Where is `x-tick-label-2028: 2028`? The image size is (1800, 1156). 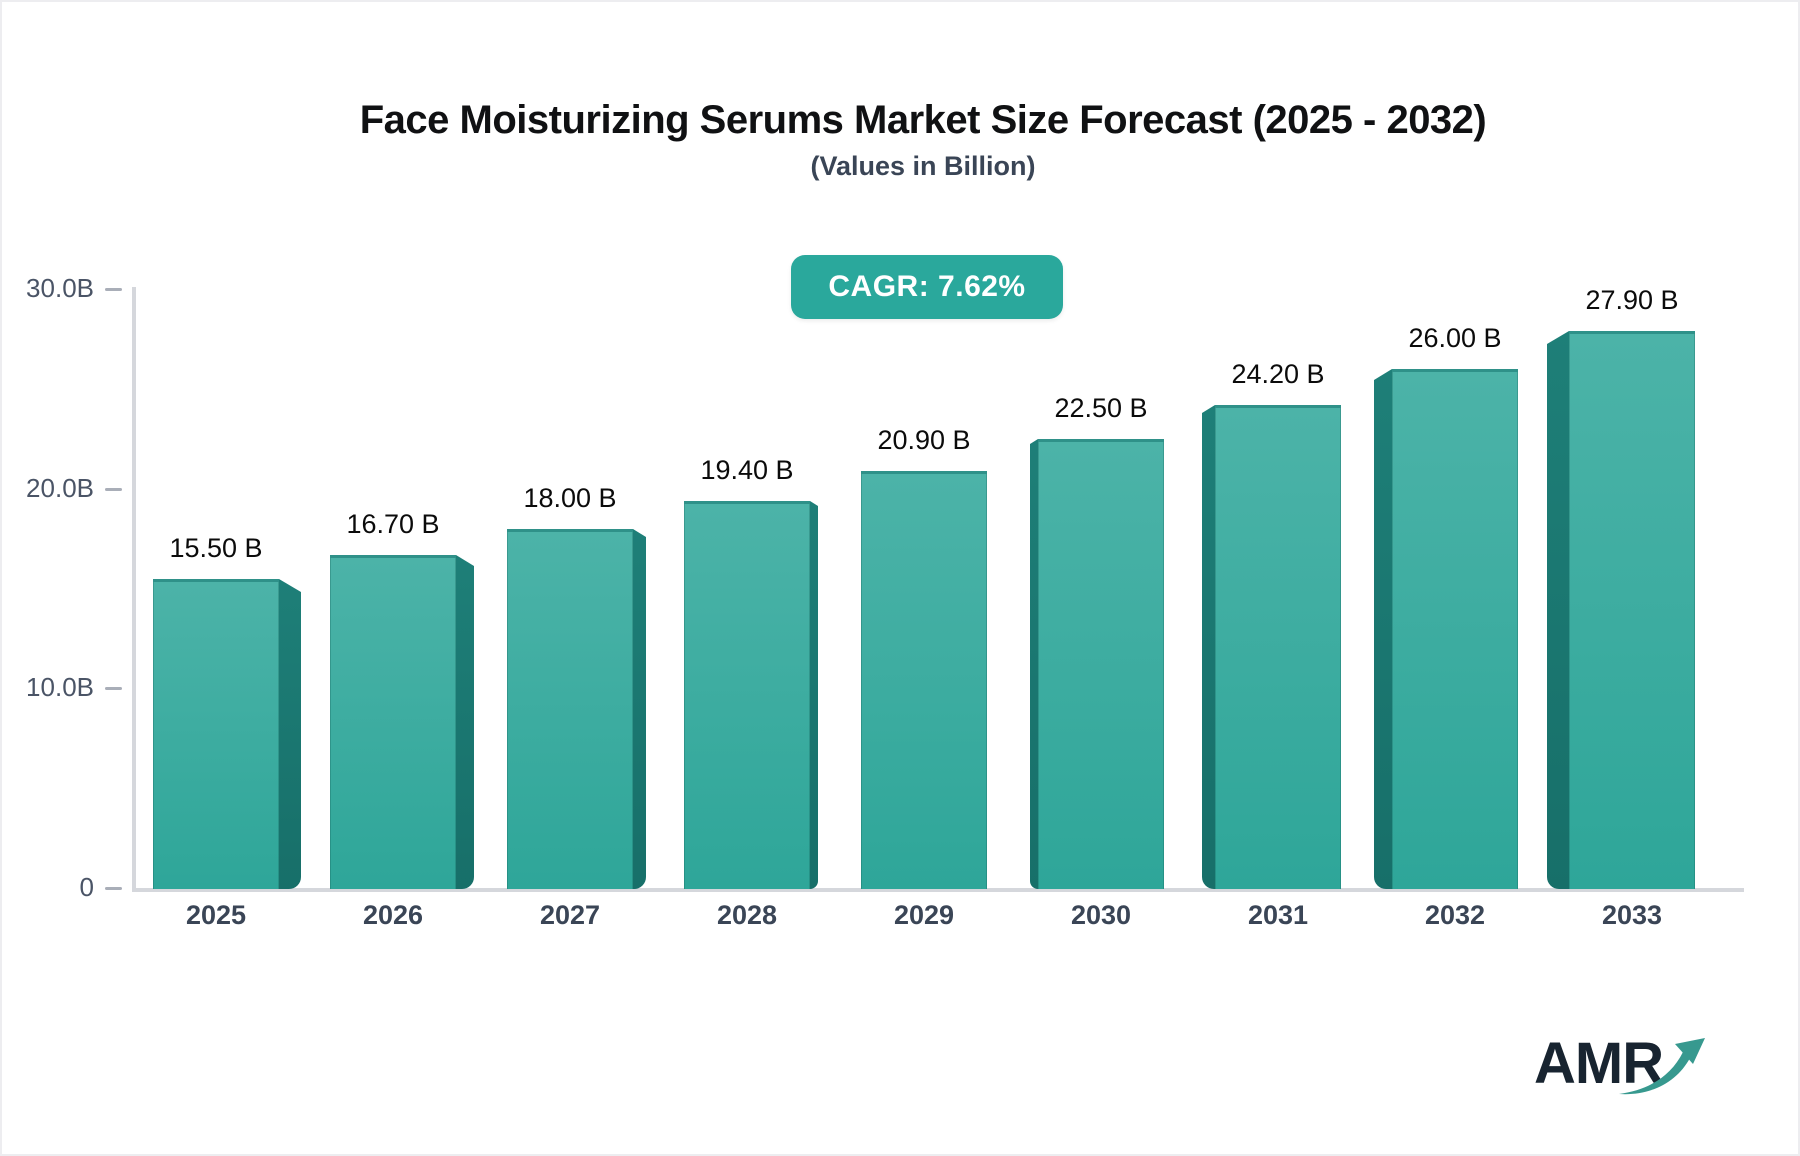
x-tick-label-2028: 2028 is located at coordinates (747, 915).